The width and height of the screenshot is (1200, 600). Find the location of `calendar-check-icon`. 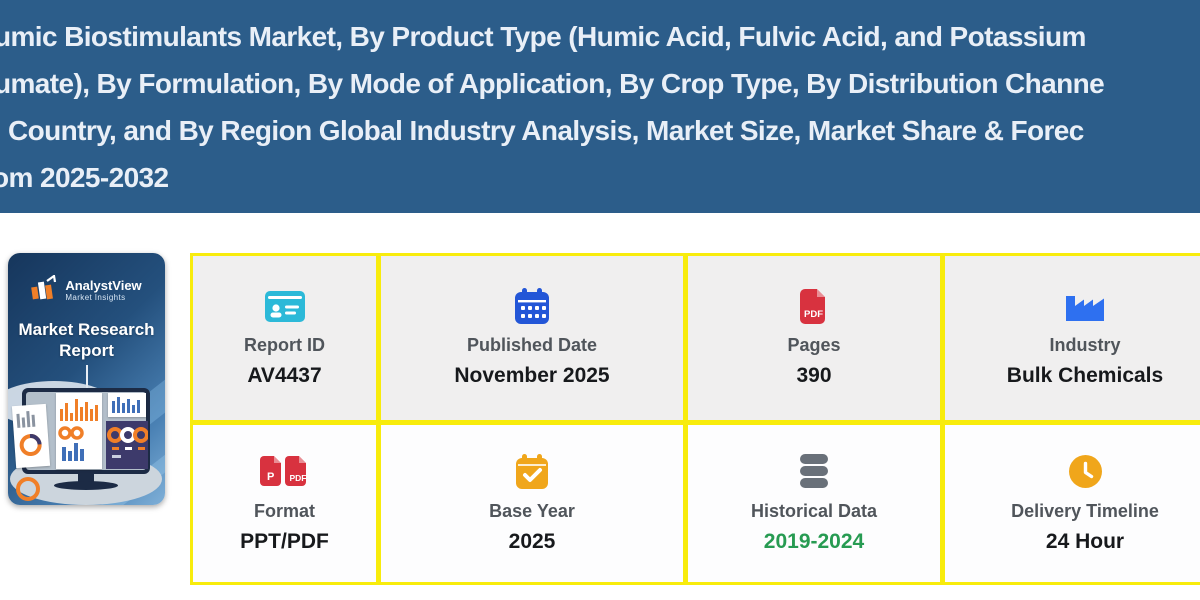

calendar-check-icon is located at coordinates (532, 472).